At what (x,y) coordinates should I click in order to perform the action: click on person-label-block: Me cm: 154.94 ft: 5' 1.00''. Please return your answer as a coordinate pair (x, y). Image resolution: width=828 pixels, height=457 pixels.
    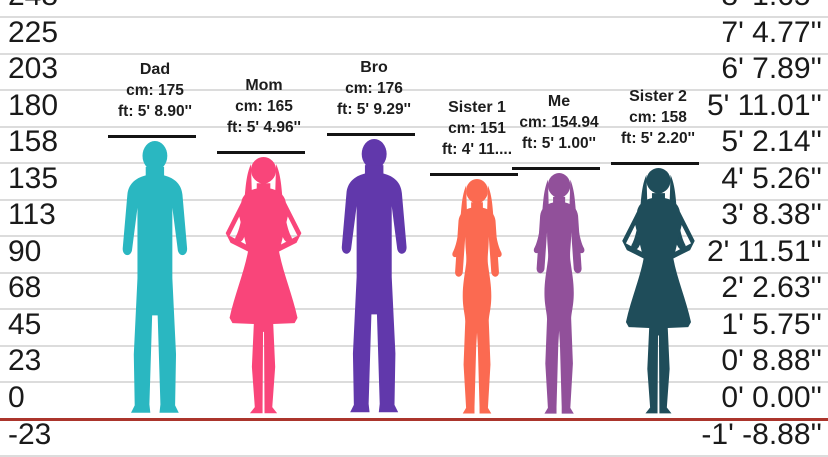
    Looking at the image, I should click on (559, 122).